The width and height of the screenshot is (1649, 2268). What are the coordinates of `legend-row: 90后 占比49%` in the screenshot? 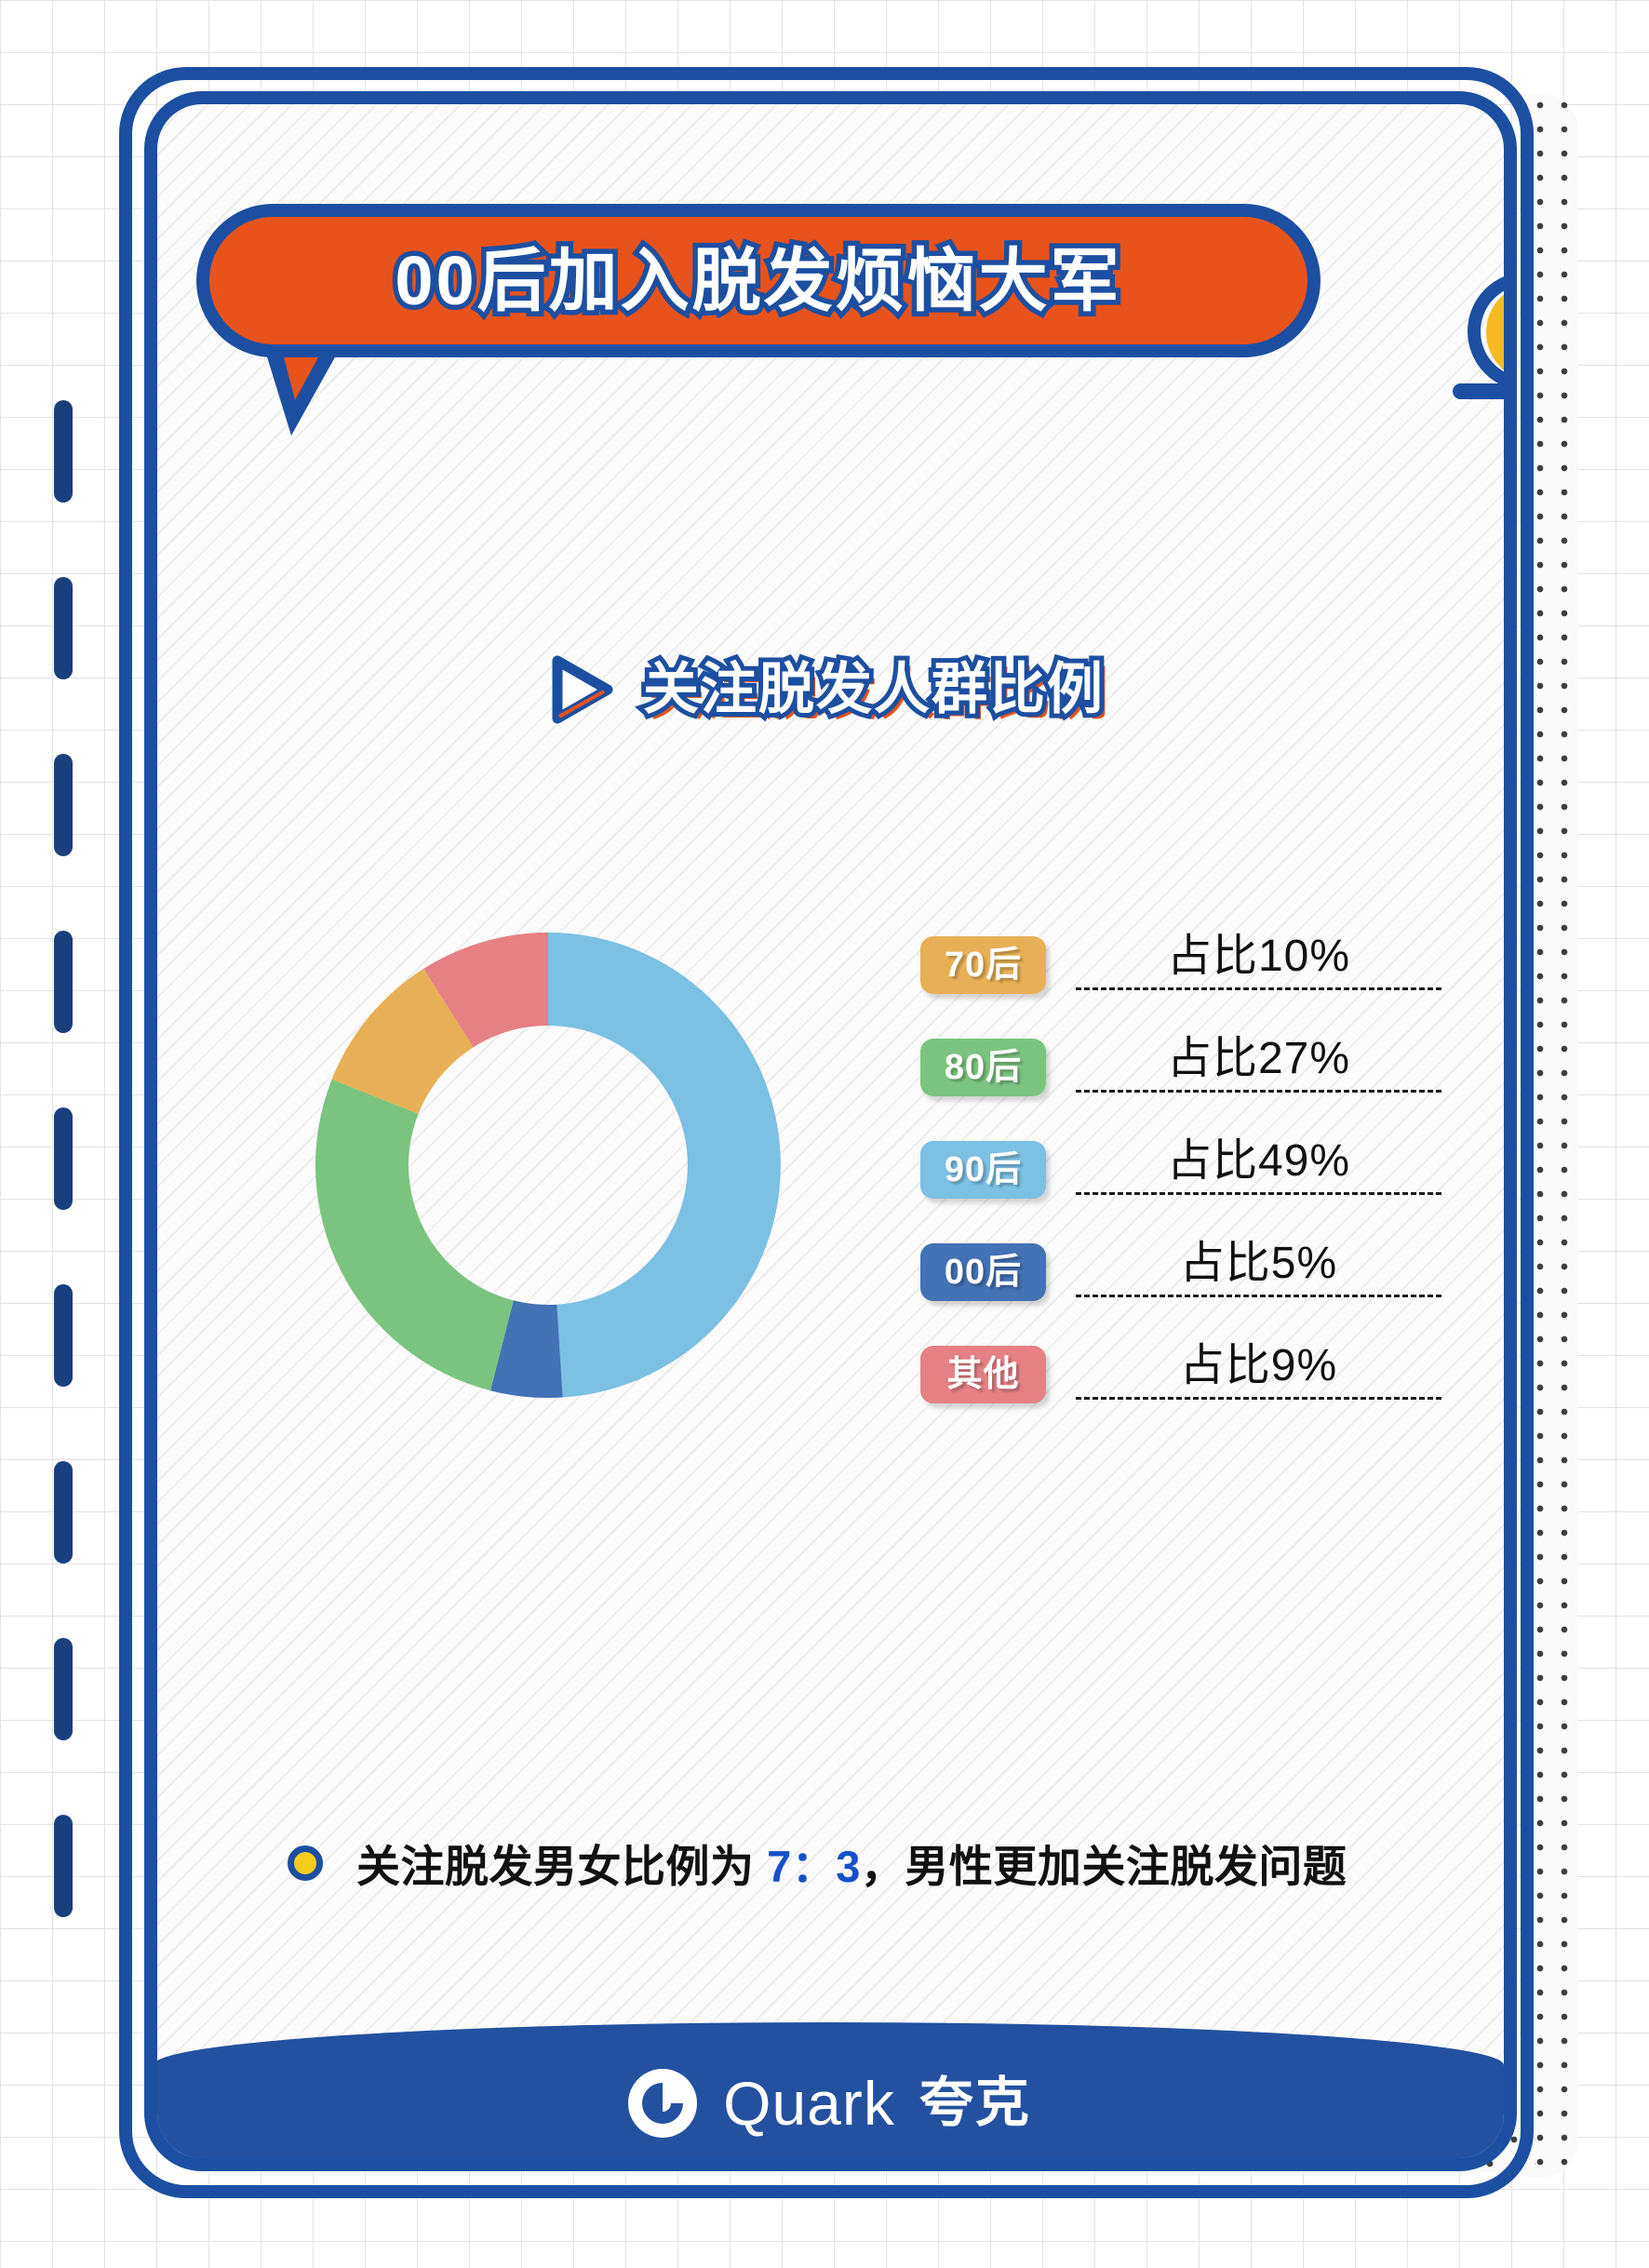 It's located at (1180, 1188).